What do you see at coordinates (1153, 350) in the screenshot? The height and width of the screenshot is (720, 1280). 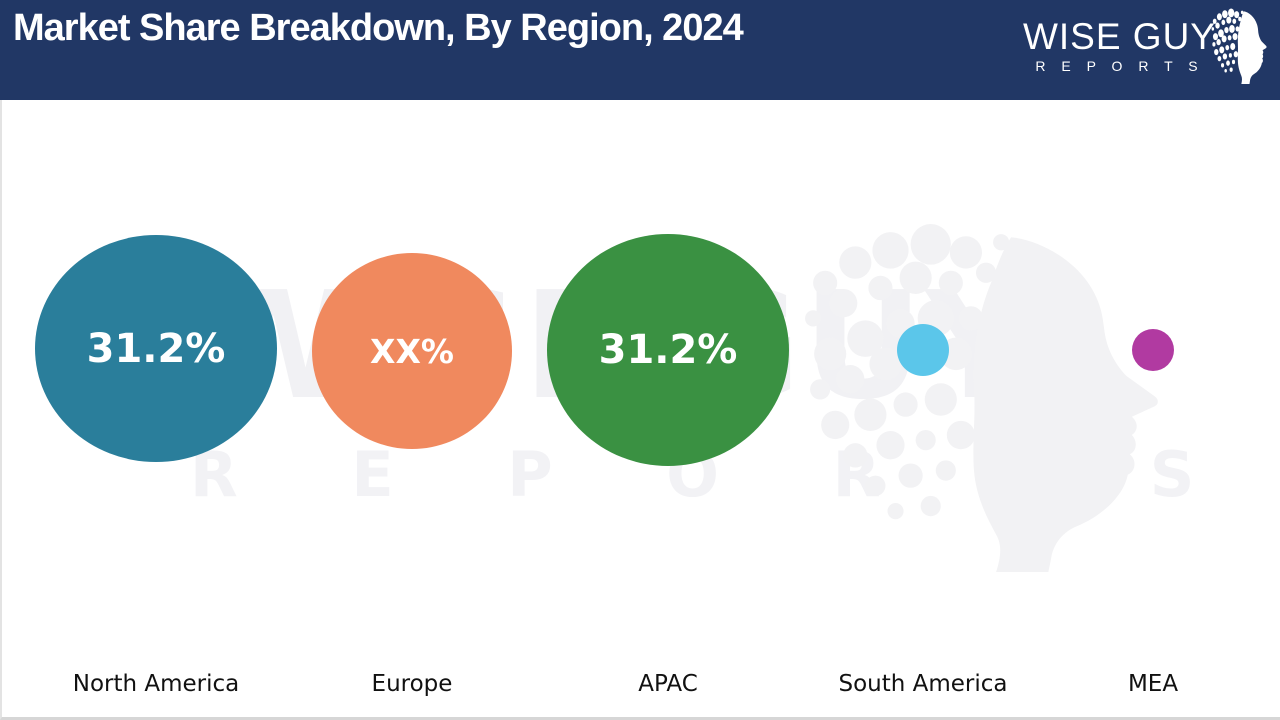 I see `bubble-mea` at bounding box center [1153, 350].